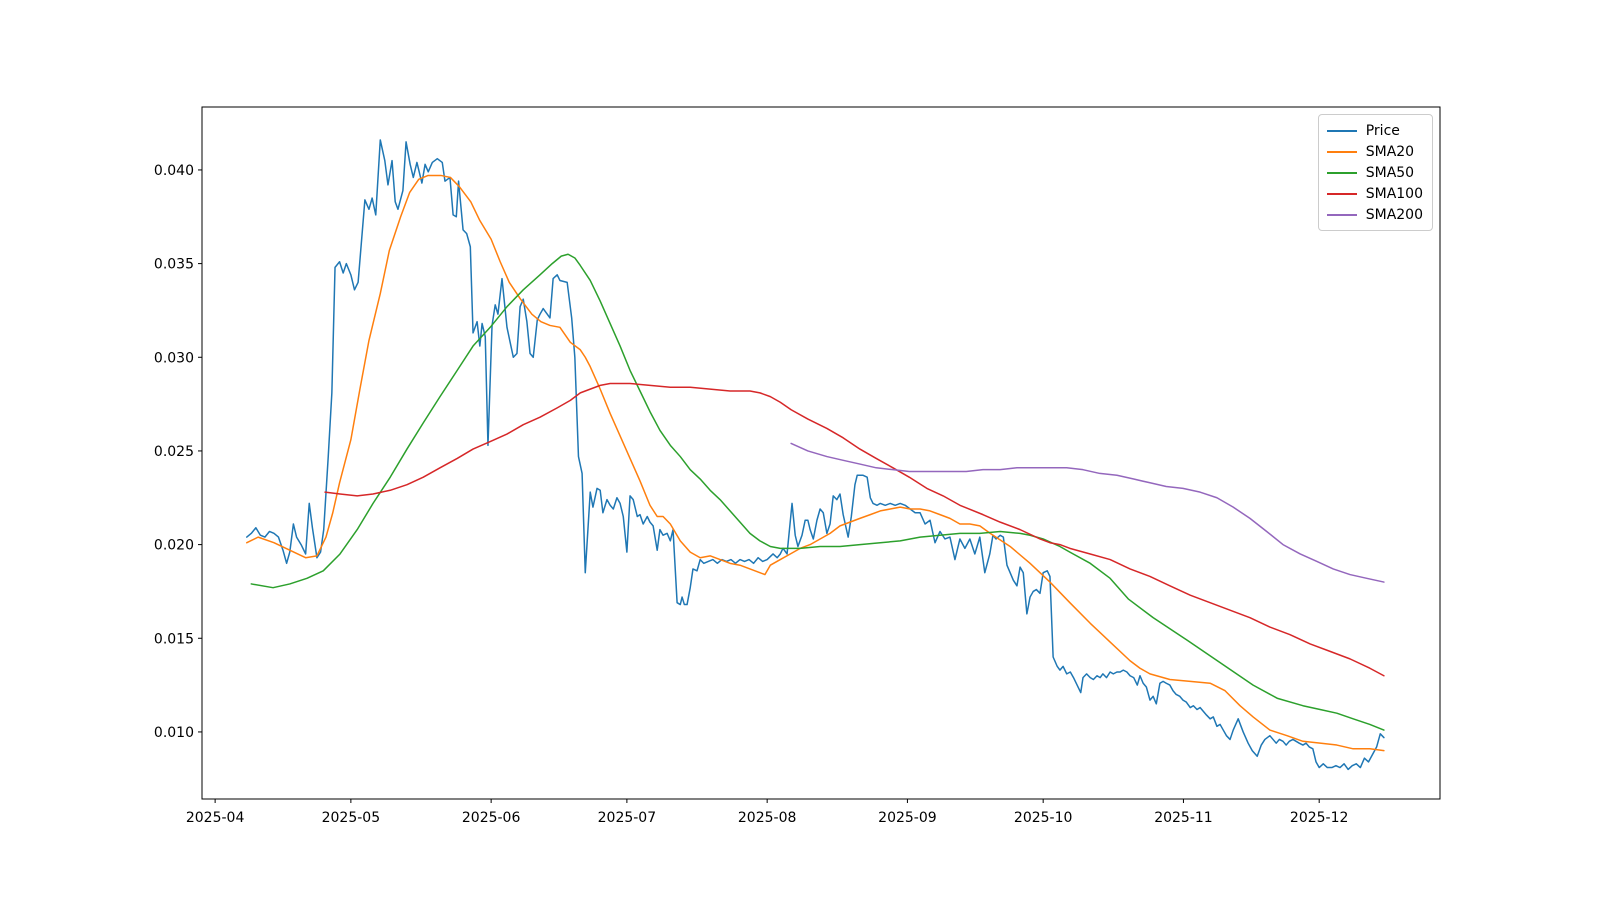  Describe the element at coordinates (174, 639) in the screenshot. I see `y-tick-label: 0.015` at that location.